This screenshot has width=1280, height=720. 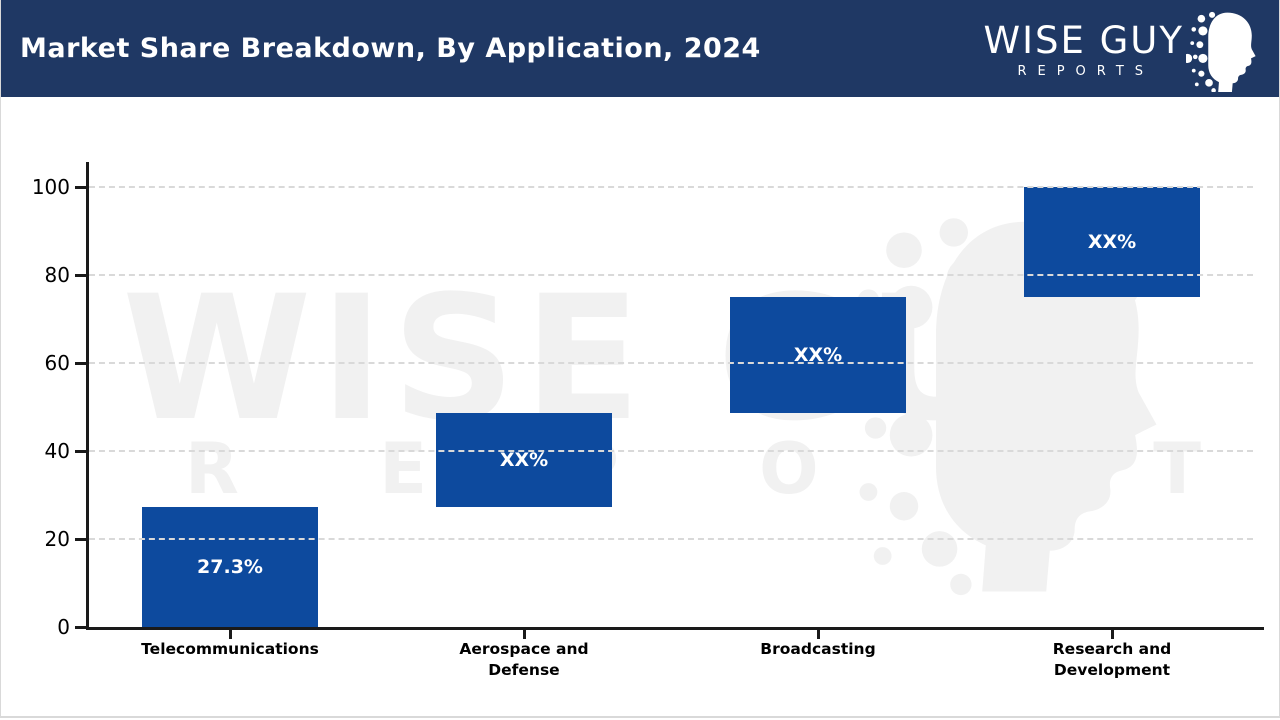 I want to click on y-axis-tick-label: 80, so click(x=57, y=275).